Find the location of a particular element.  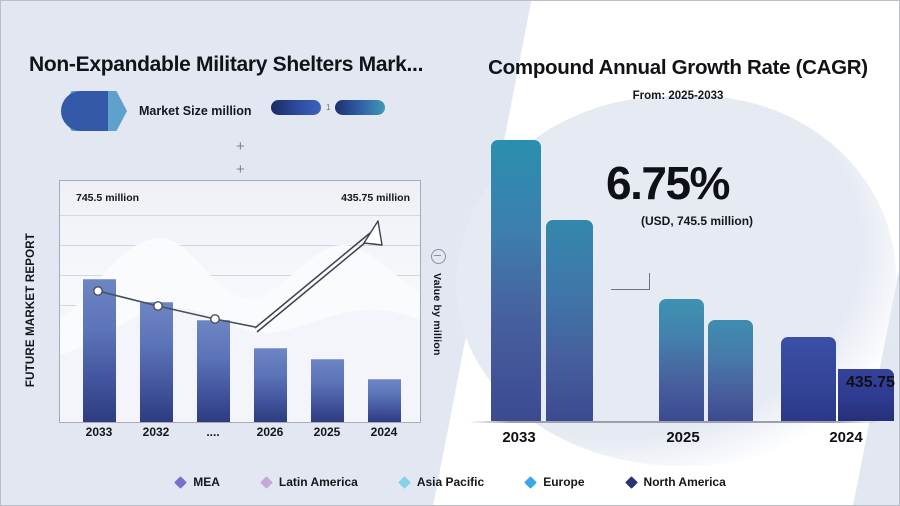

circle-minus-icon is located at coordinates (438, 256).